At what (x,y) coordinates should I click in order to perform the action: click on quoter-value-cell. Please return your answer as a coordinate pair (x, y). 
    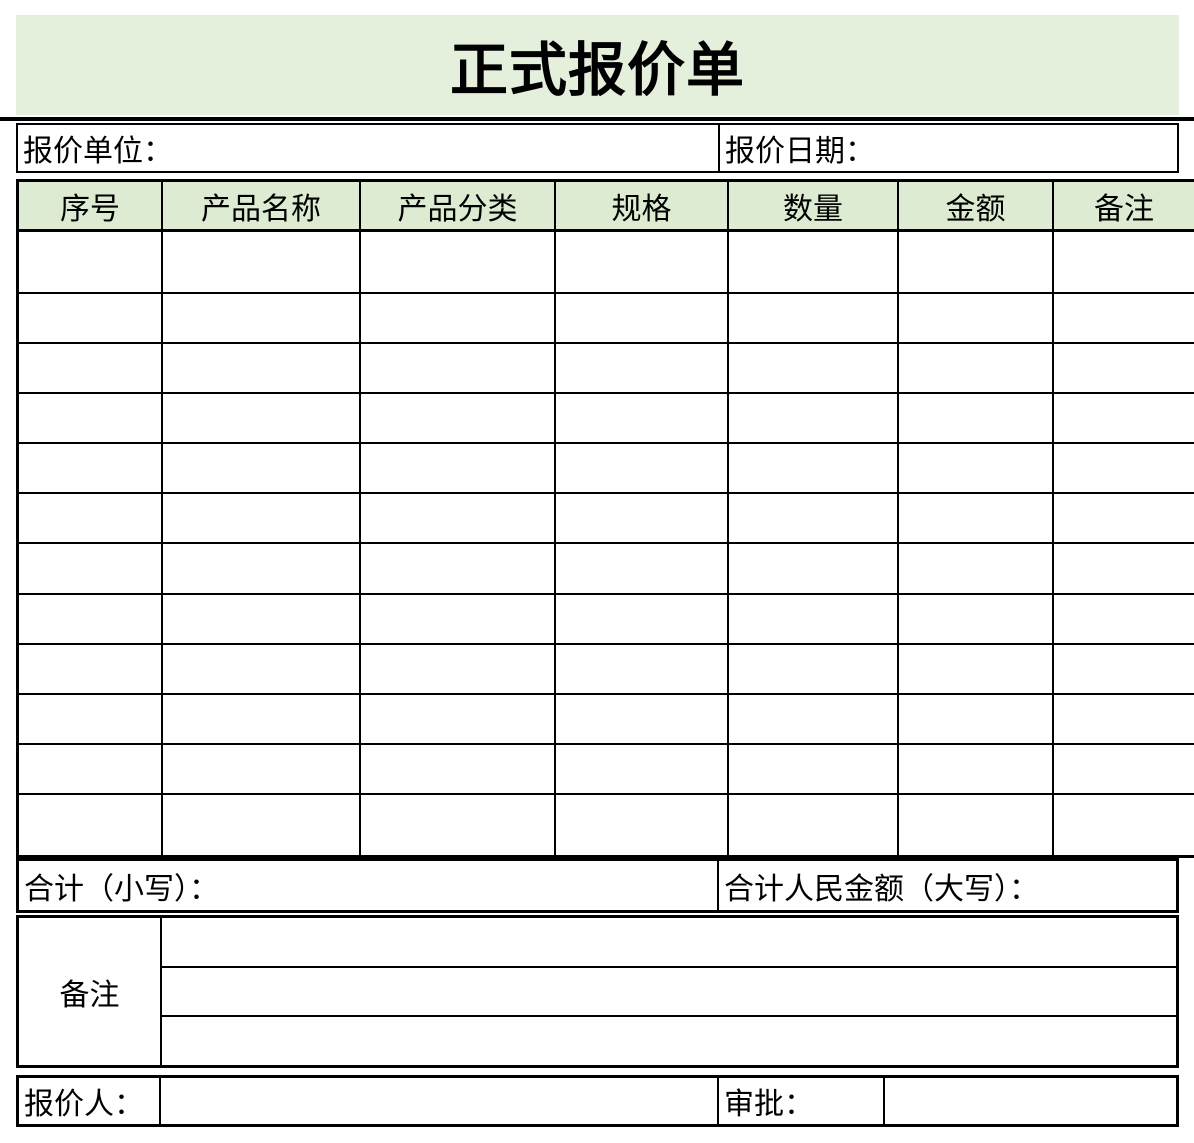
    Looking at the image, I should click on (440, 1101).